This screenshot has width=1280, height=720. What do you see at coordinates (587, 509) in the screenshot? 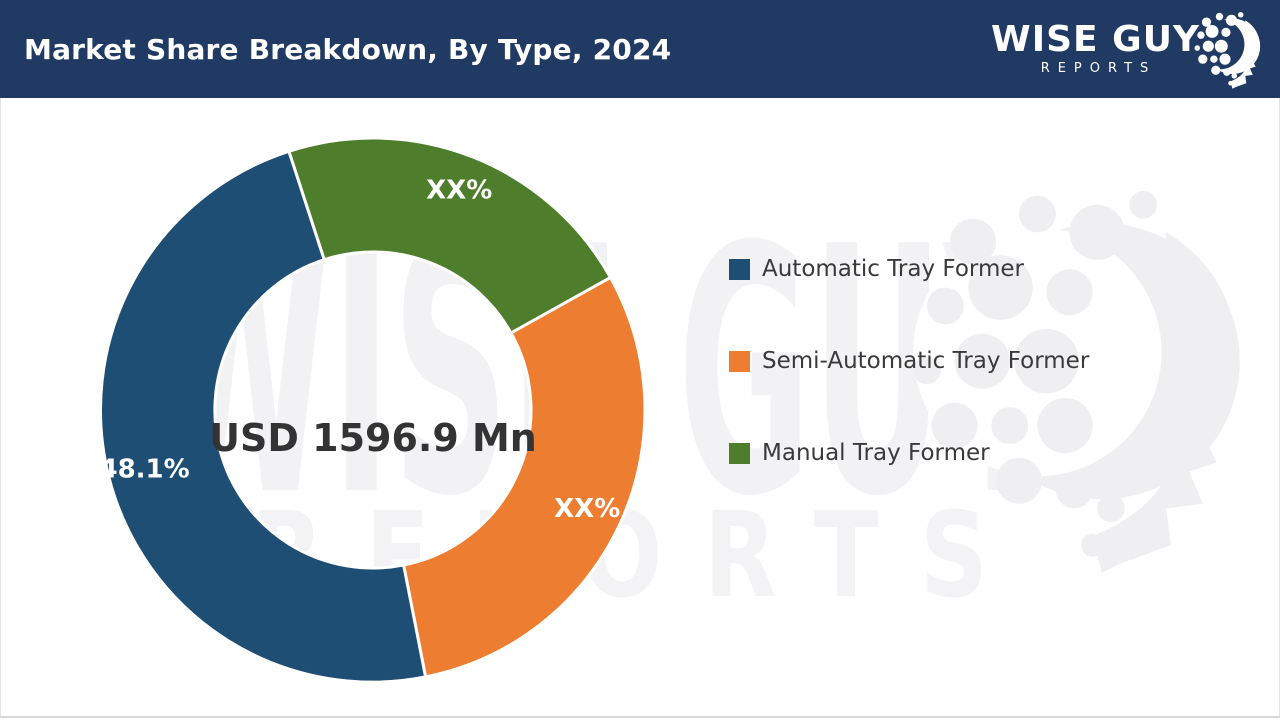
I see `donut-slice-label-1: XX%` at bounding box center [587, 509].